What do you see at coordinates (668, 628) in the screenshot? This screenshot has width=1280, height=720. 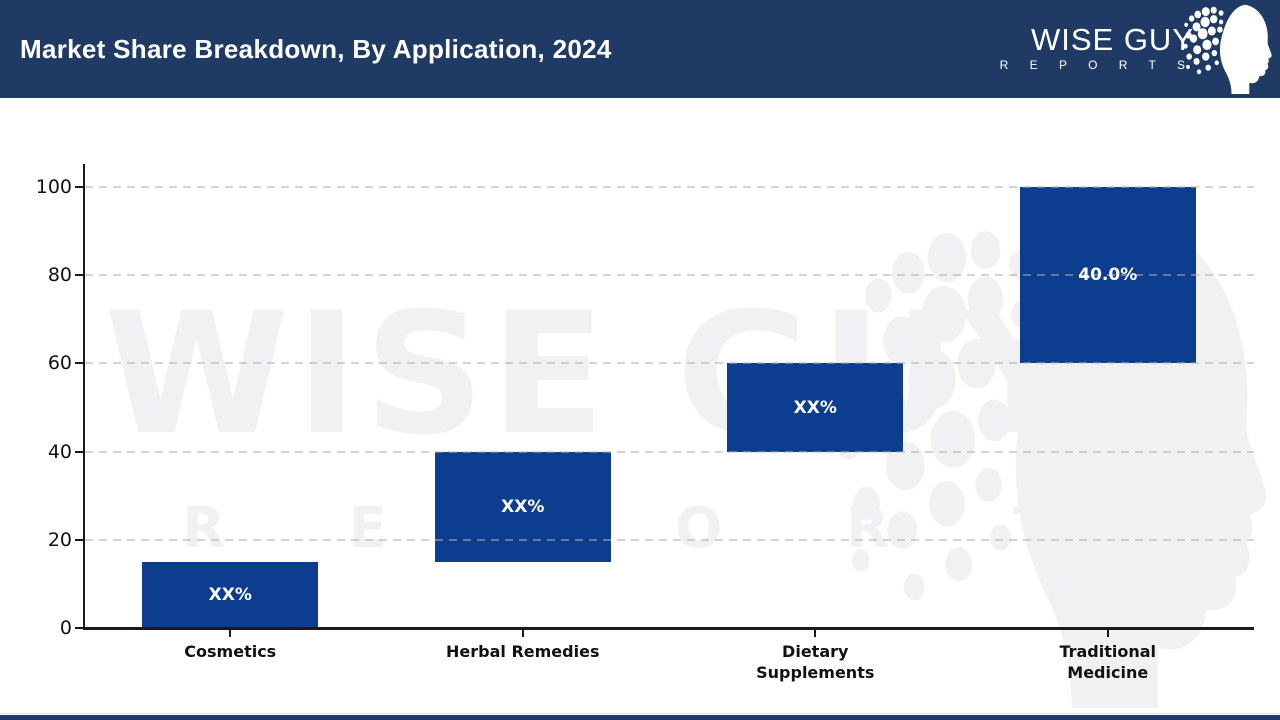 I see `x-axis-line` at bounding box center [668, 628].